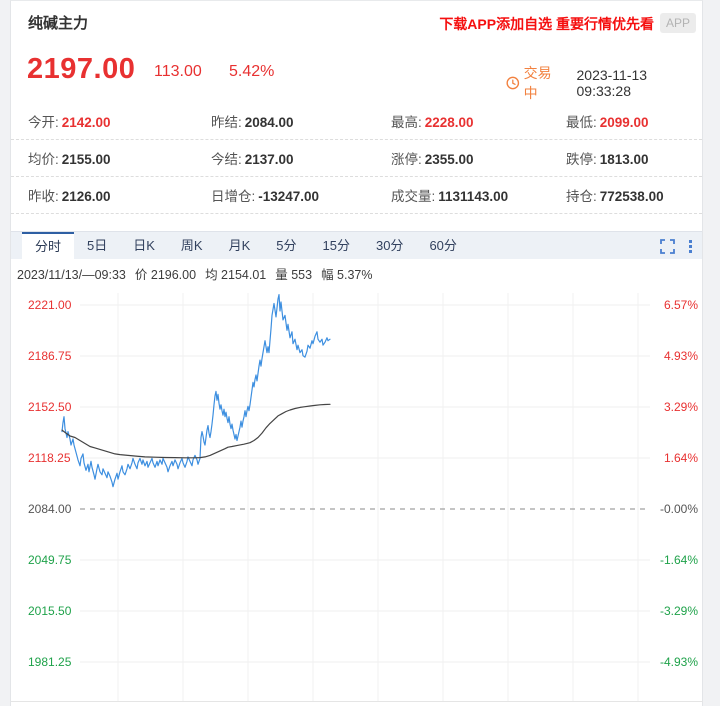  I want to click on app-badge-button: APP, so click(678, 23).